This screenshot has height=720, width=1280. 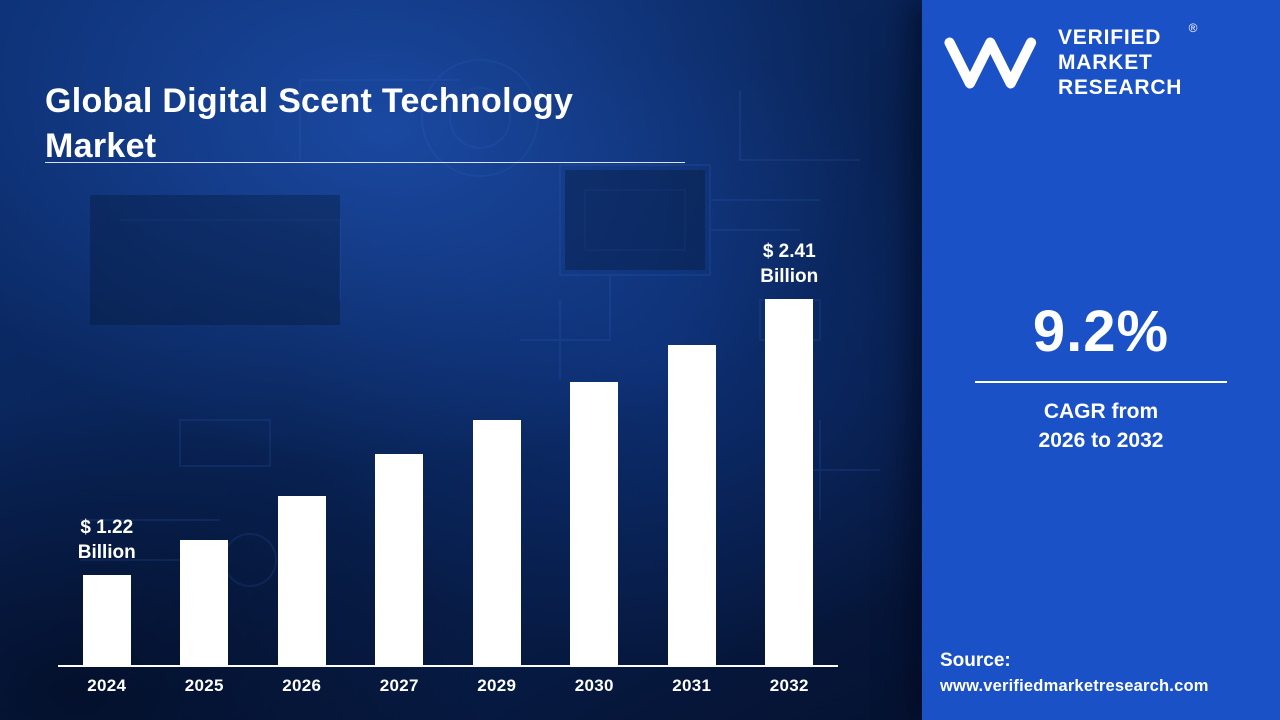 What do you see at coordinates (1101, 411) in the screenshot?
I see `cagr-caption-line: CAGR from` at bounding box center [1101, 411].